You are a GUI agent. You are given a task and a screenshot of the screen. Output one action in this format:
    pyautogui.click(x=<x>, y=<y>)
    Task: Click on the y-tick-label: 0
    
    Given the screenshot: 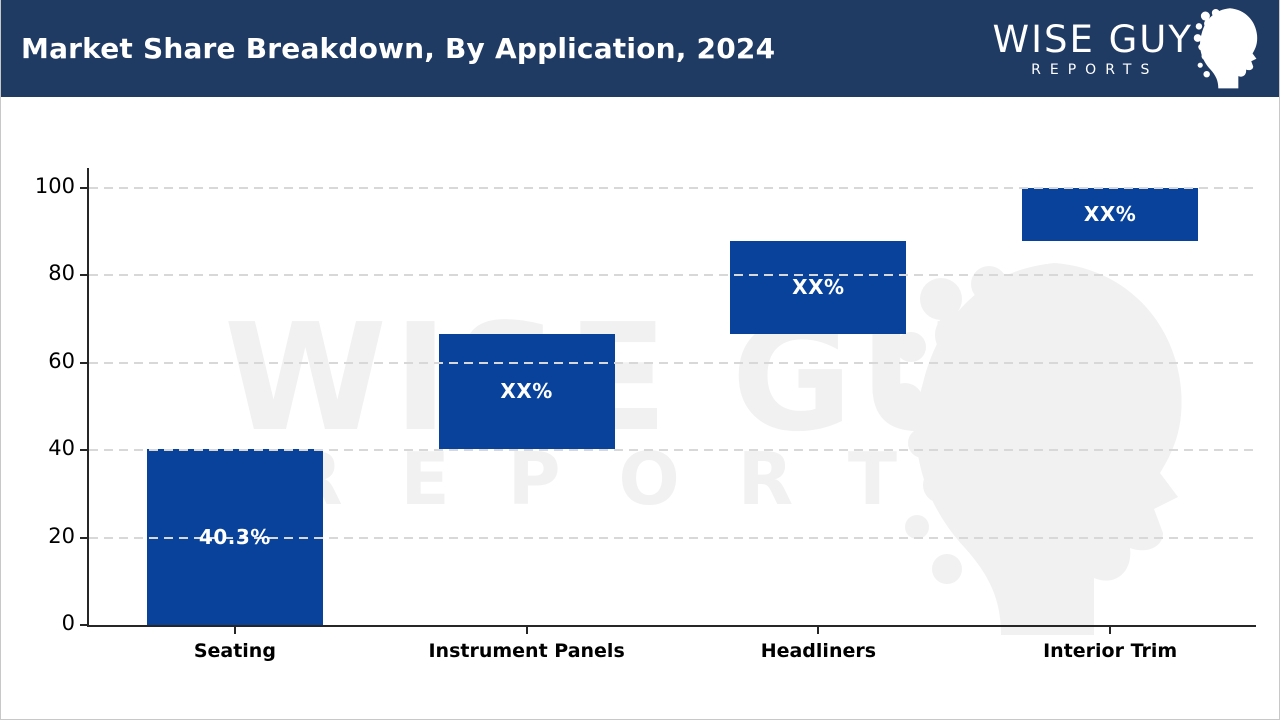 What is the action you would take?
    pyautogui.click(x=68, y=623)
    